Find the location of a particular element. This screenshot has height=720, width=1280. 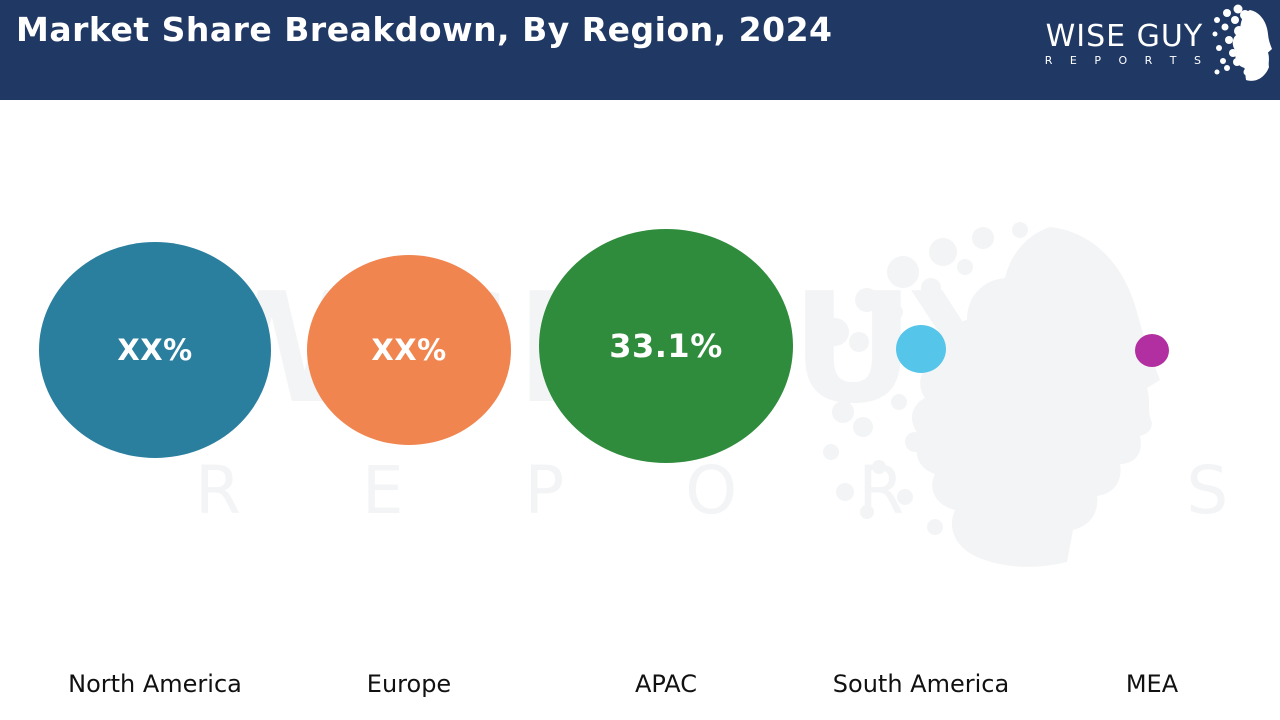

bubble-apac: 33.1% is located at coordinates (666, 346).